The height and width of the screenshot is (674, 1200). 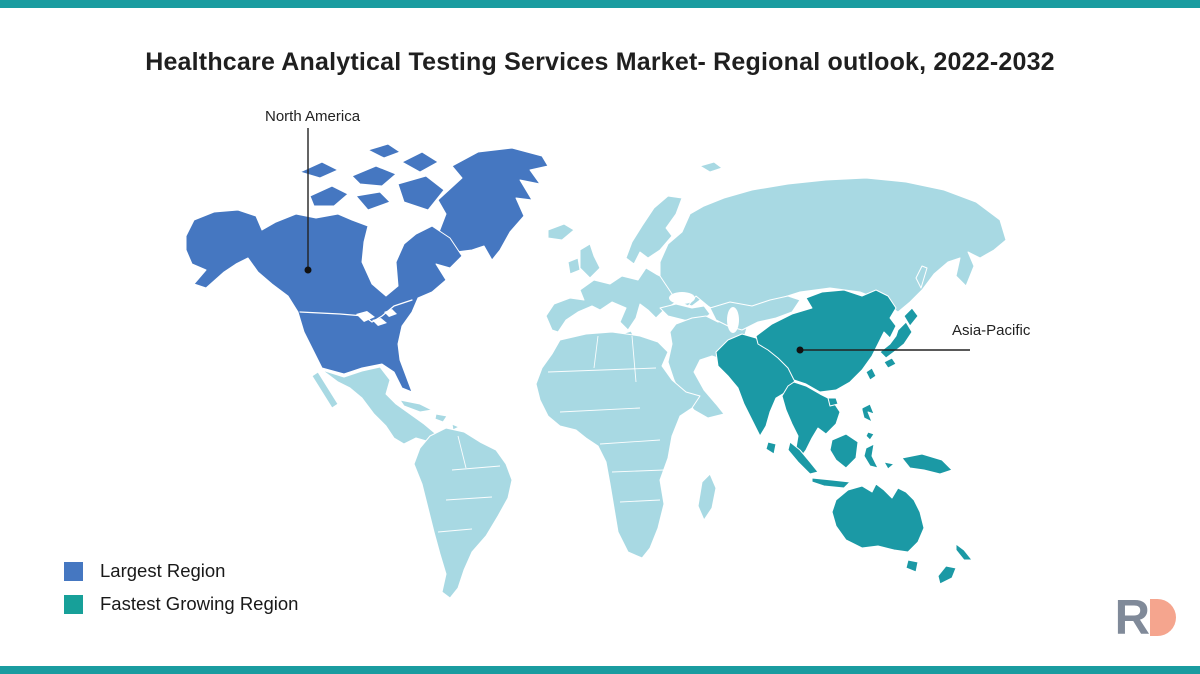 I want to click on sakhalin-shape, so click(x=921, y=277).